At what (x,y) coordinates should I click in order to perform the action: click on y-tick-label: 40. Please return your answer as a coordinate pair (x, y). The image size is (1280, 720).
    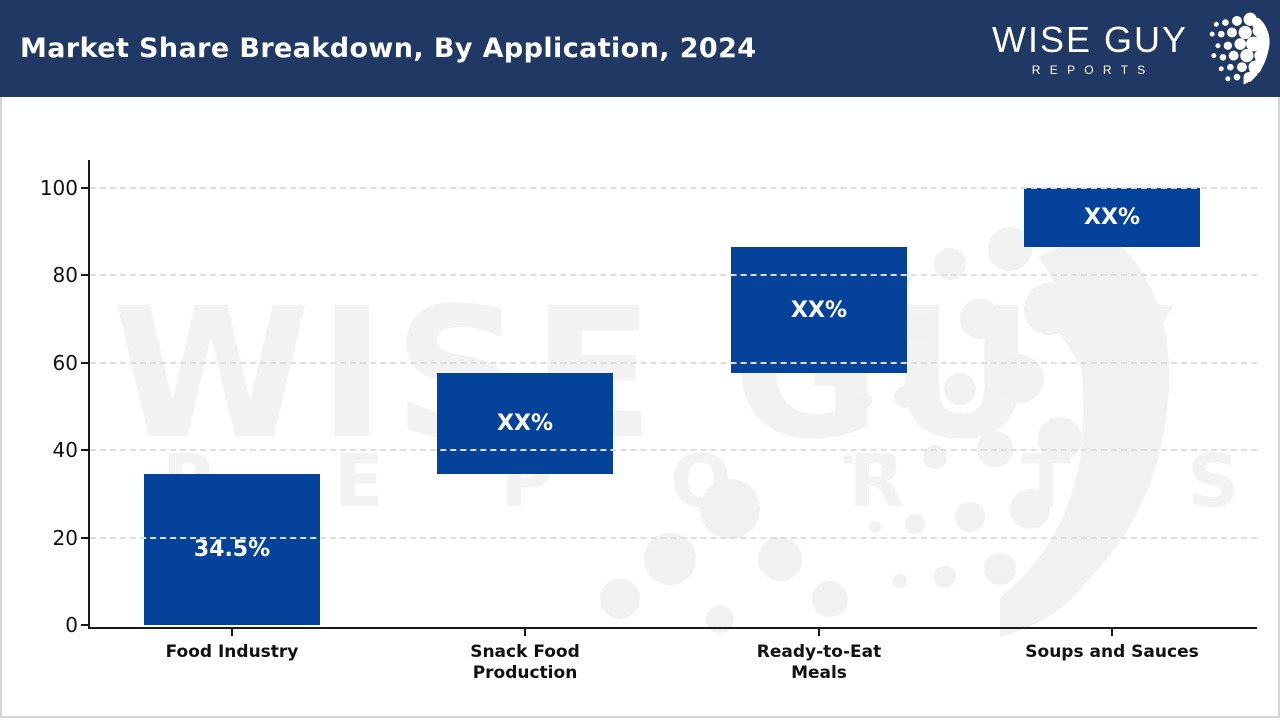
    Looking at the image, I should click on (65, 450).